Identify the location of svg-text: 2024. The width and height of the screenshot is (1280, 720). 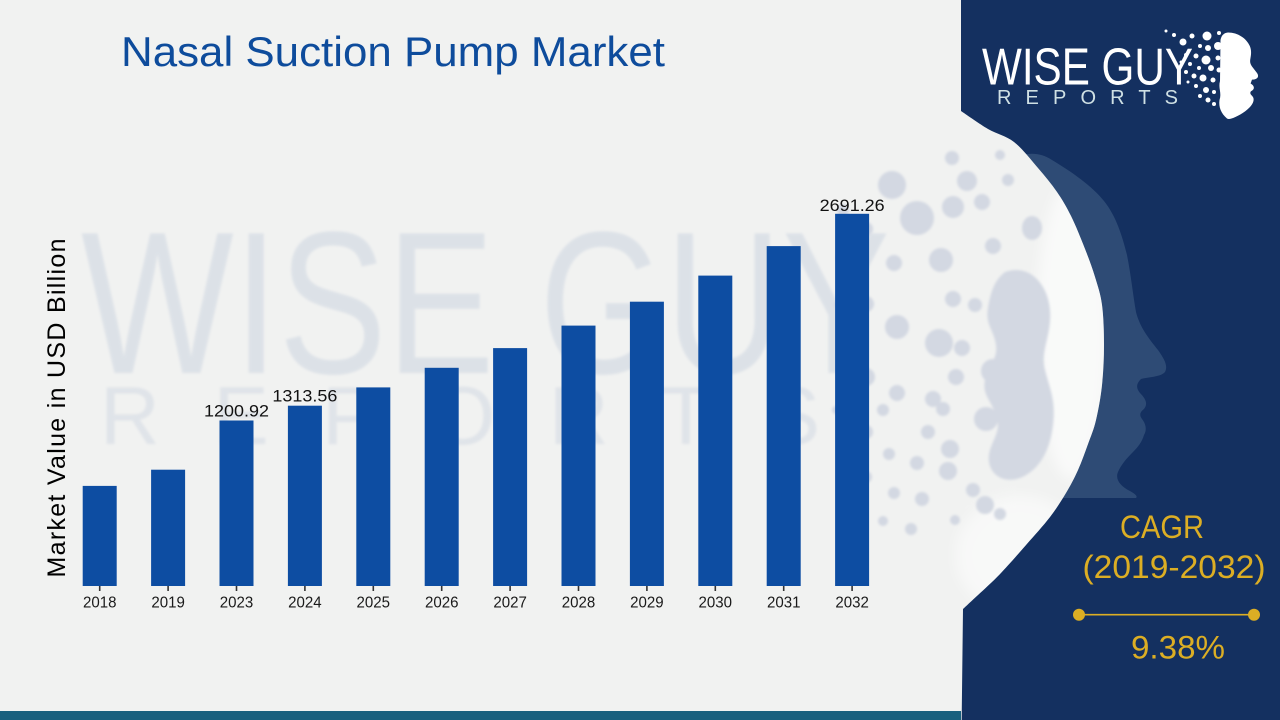
(305, 603).